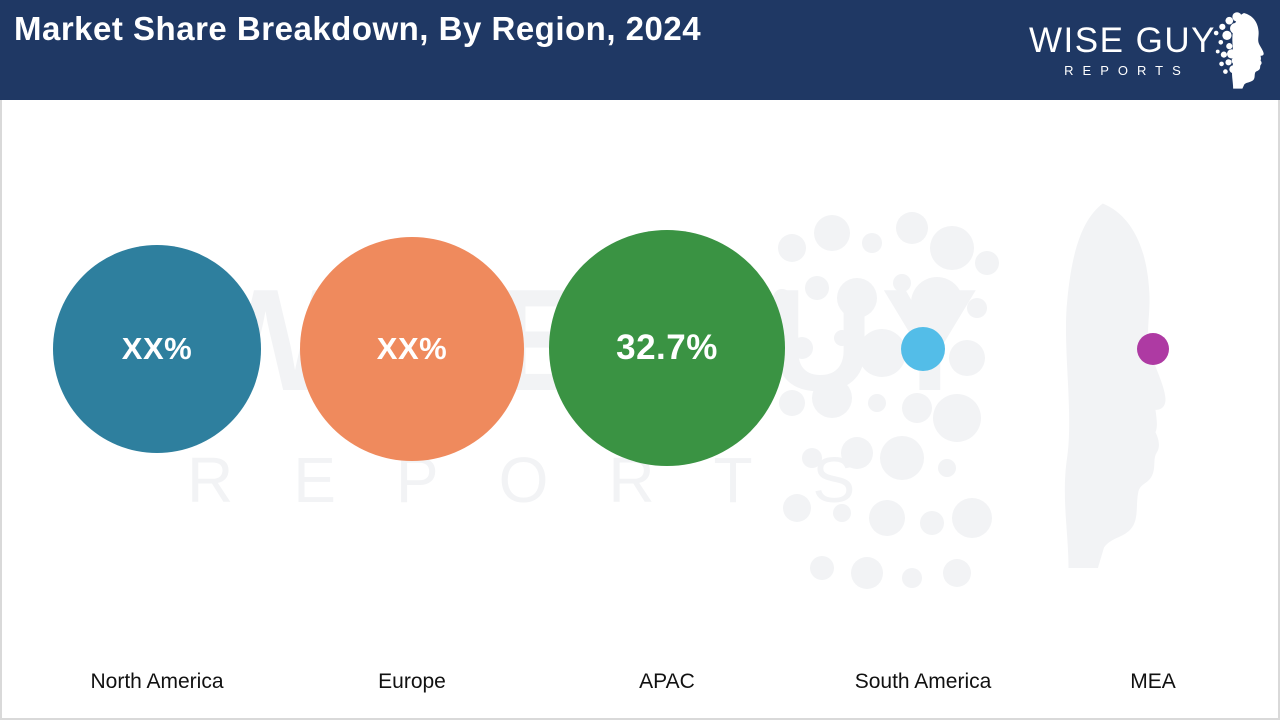 This screenshot has height=720, width=1280. What do you see at coordinates (1122, 40) in the screenshot?
I see `logo-wordmark: WISE GUY` at bounding box center [1122, 40].